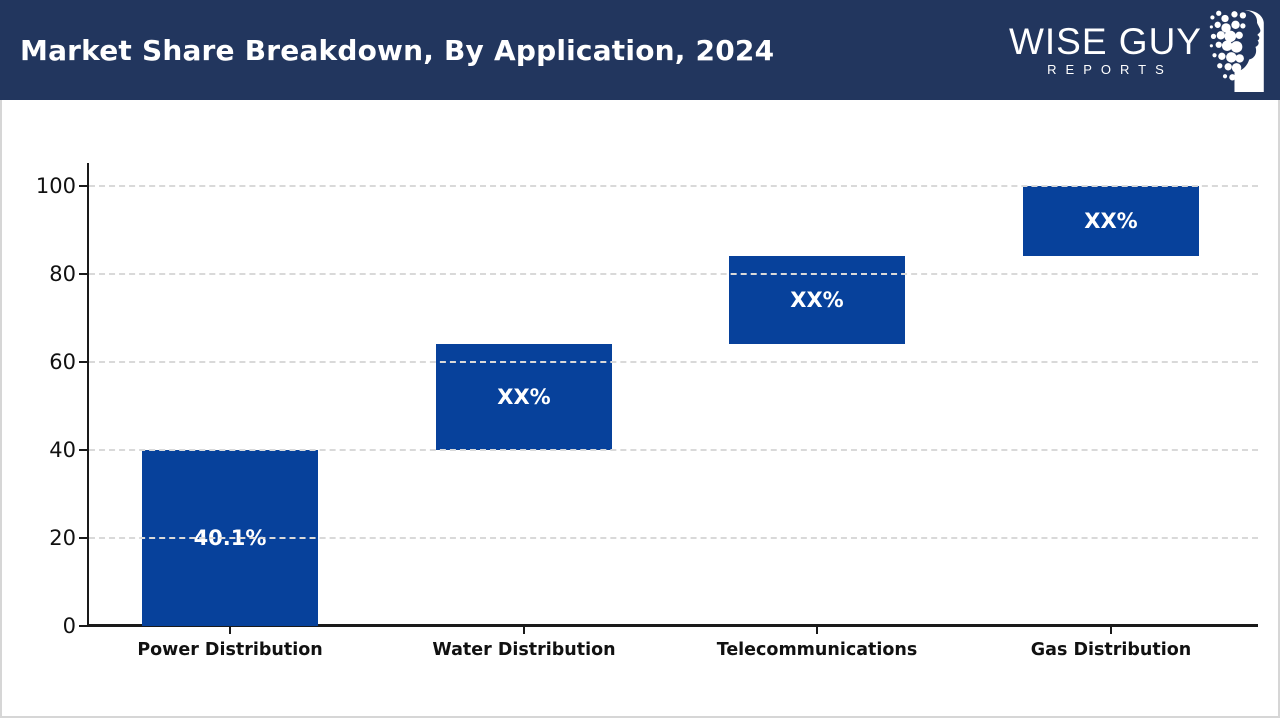 This screenshot has height=720, width=1280. I want to click on x-tick-label-1: Power Distribution, so click(230, 650).